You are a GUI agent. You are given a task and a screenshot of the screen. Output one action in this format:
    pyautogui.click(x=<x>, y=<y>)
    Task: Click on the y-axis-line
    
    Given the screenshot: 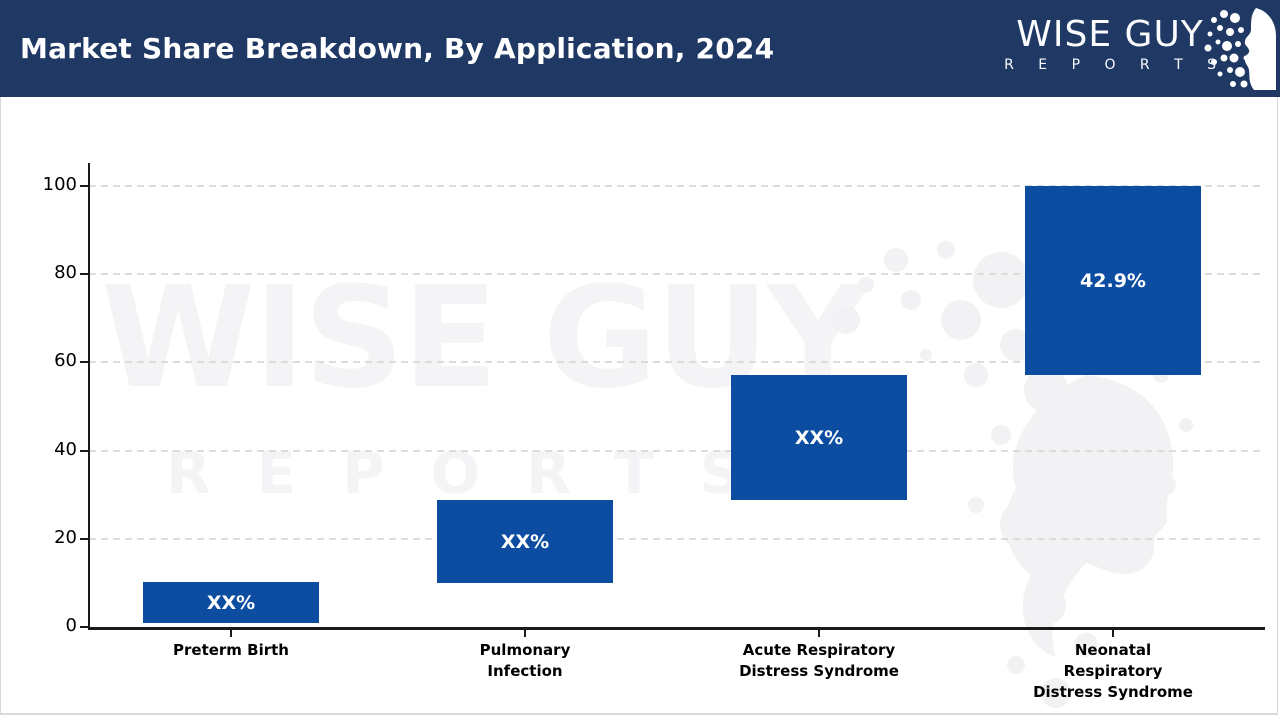 What is the action you would take?
    pyautogui.click(x=89, y=396)
    